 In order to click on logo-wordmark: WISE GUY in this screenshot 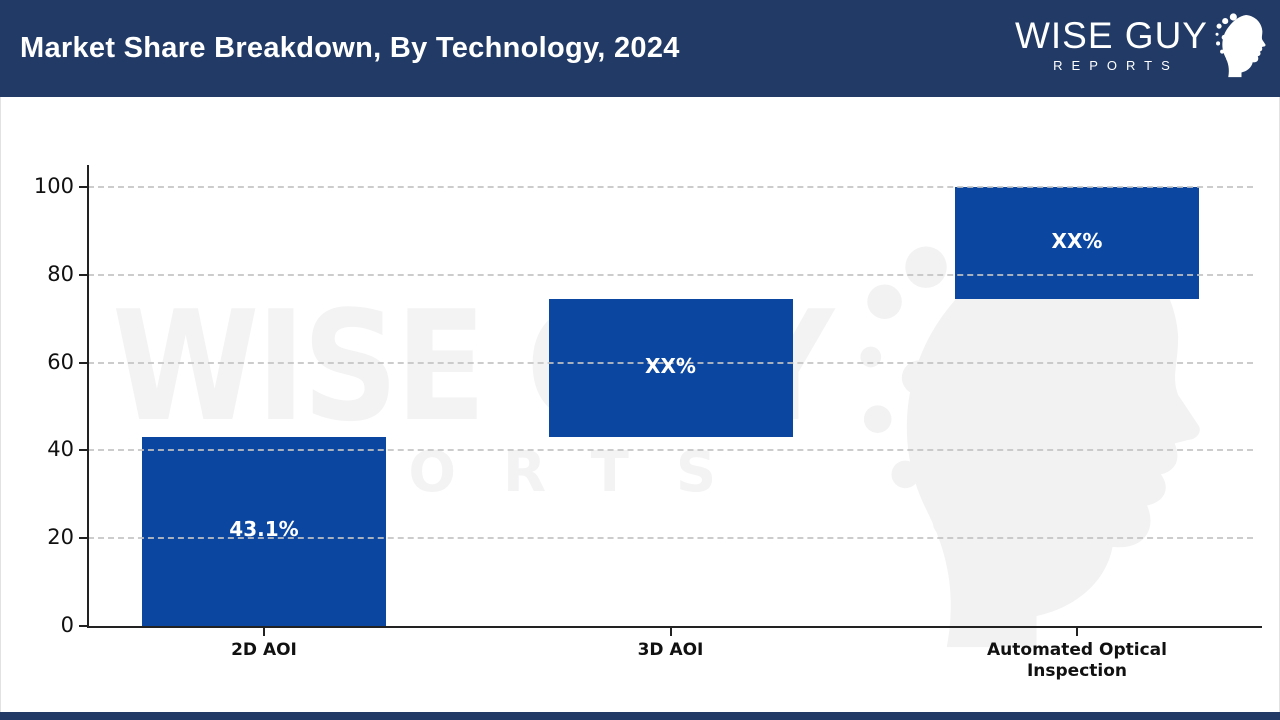, I will do `click(1111, 35)`.